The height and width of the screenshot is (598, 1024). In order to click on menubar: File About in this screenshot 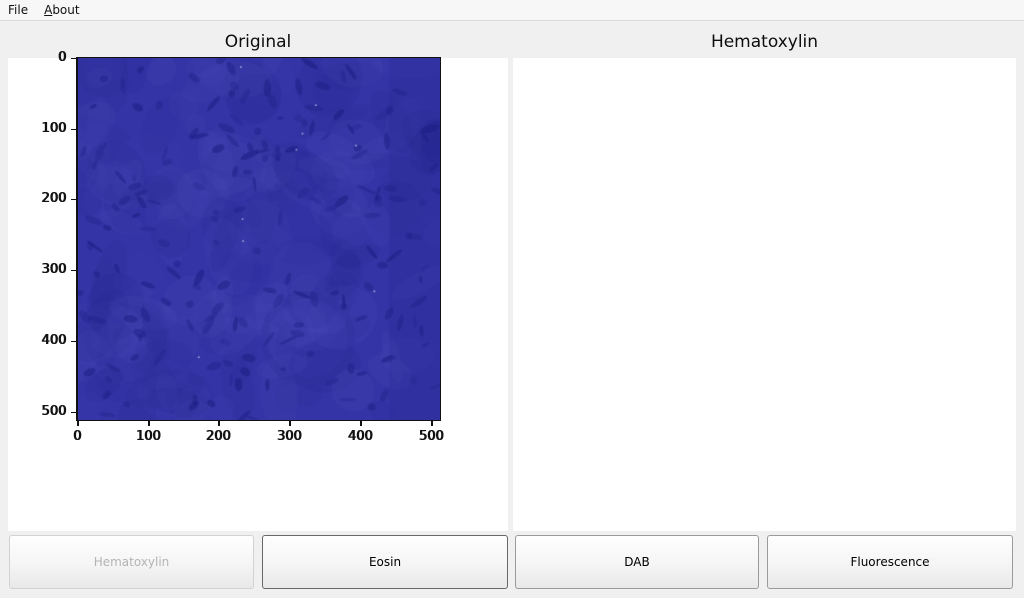, I will do `click(512, 10)`.